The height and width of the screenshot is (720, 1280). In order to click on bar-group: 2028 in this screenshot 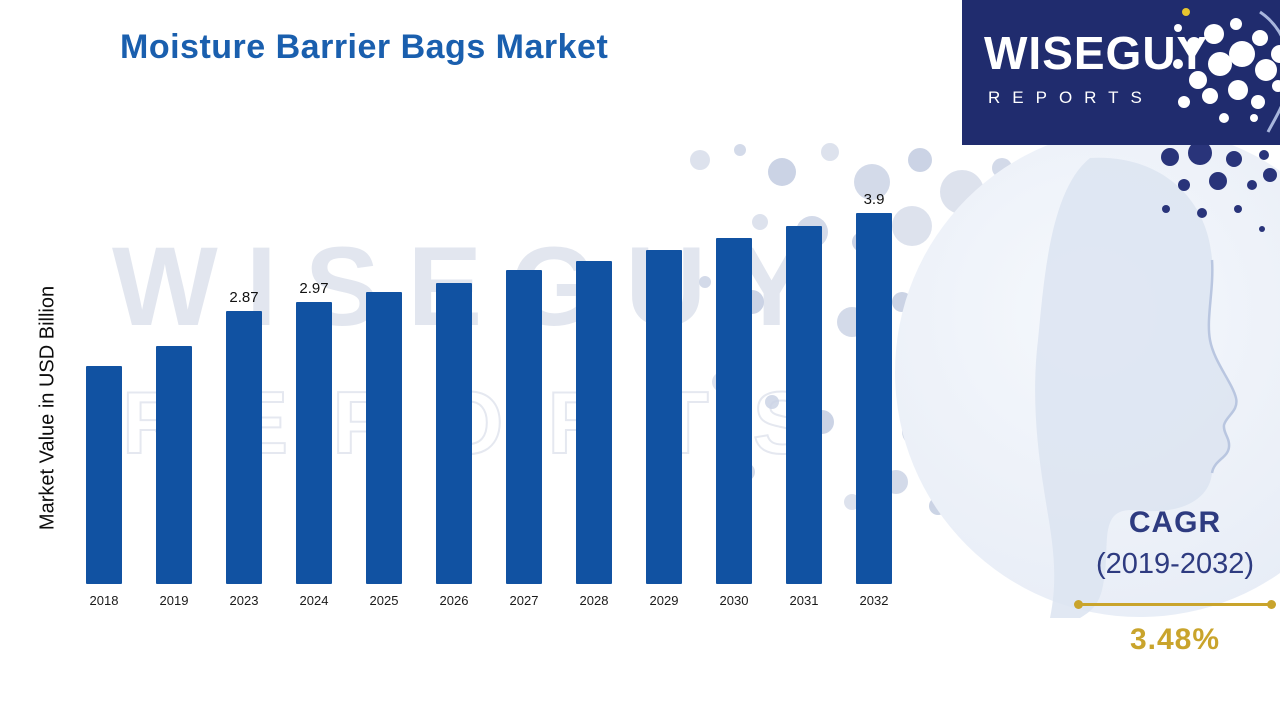, I will do `click(594, 423)`.